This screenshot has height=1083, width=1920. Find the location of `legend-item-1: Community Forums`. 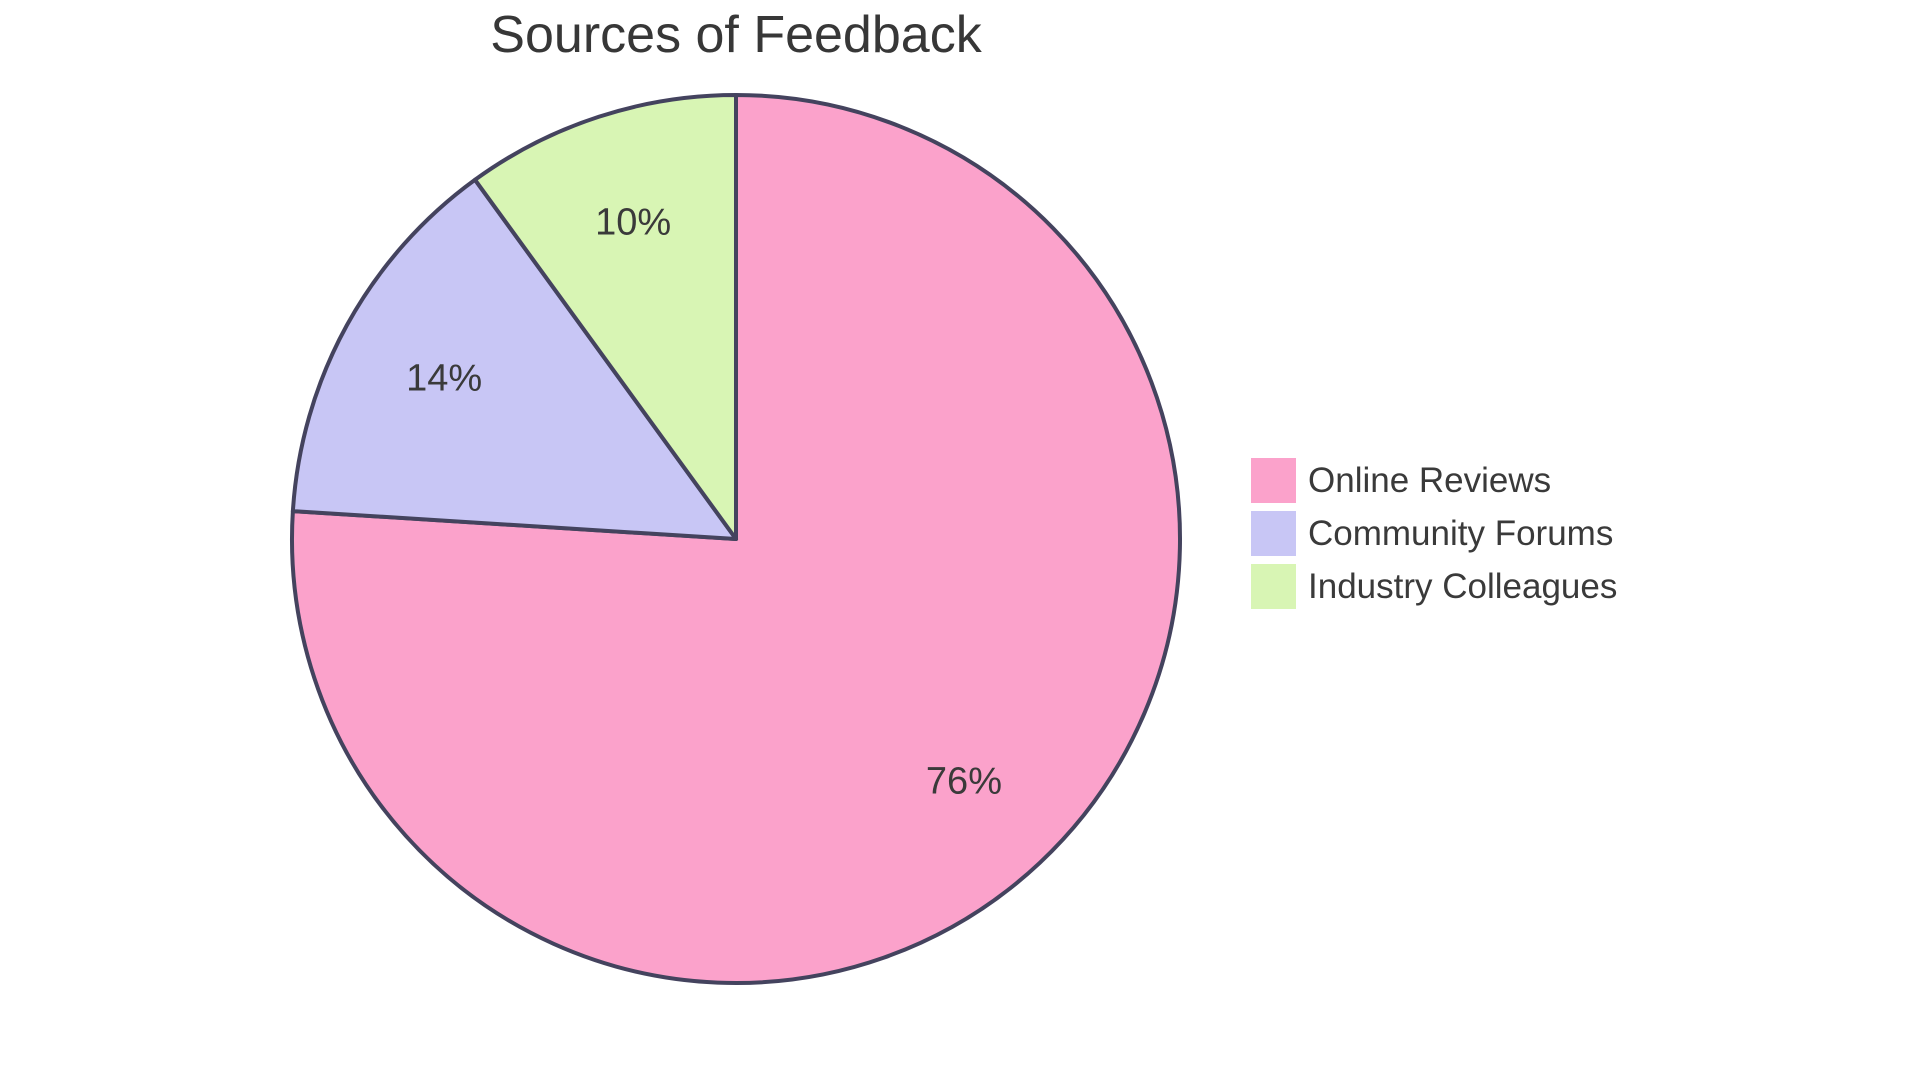

legend-item-1: Community Forums is located at coordinates (1434, 533).